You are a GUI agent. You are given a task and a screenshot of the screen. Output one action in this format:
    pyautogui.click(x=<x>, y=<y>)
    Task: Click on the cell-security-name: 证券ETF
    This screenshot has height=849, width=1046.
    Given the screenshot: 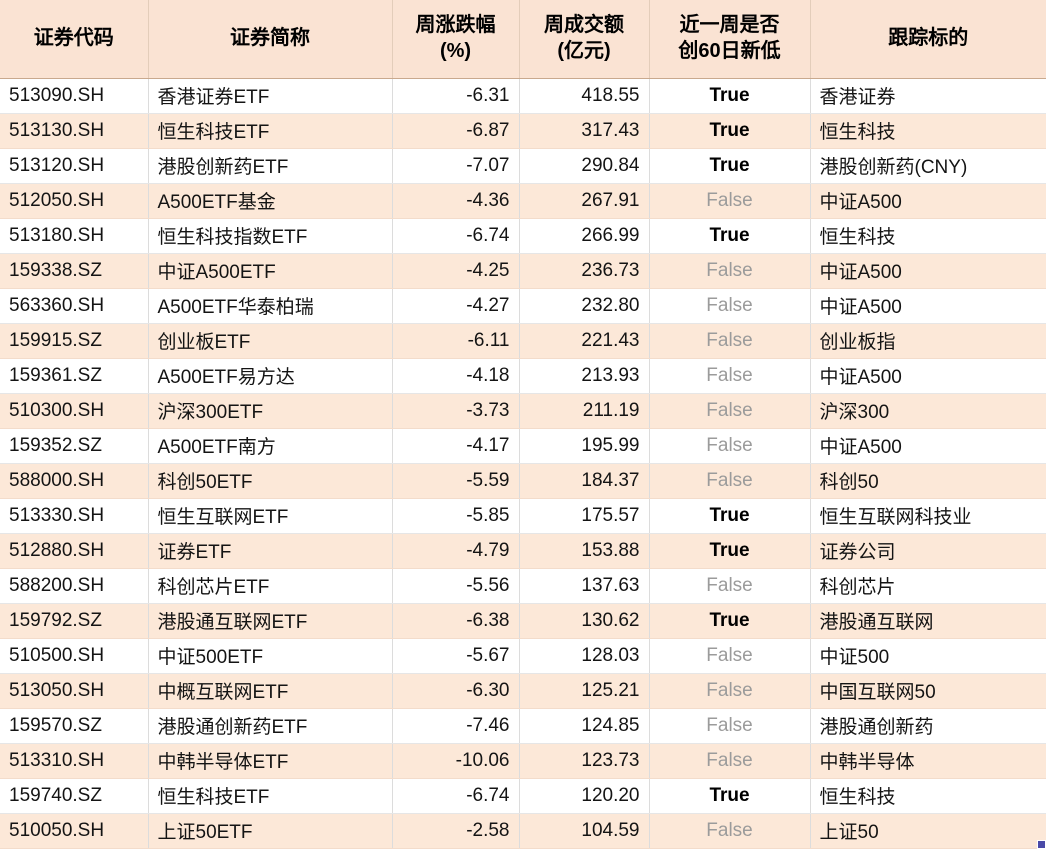 What is the action you would take?
    pyautogui.click(x=269, y=551)
    